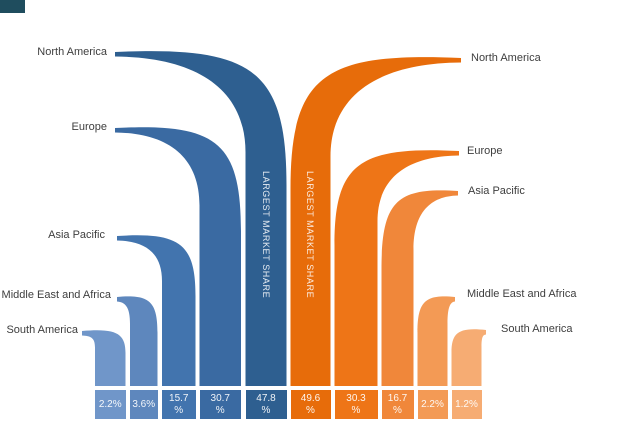  Describe the element at coordinates (485, 151) in the screenshot. I see `region-label-right-europe: Europe` at that location.